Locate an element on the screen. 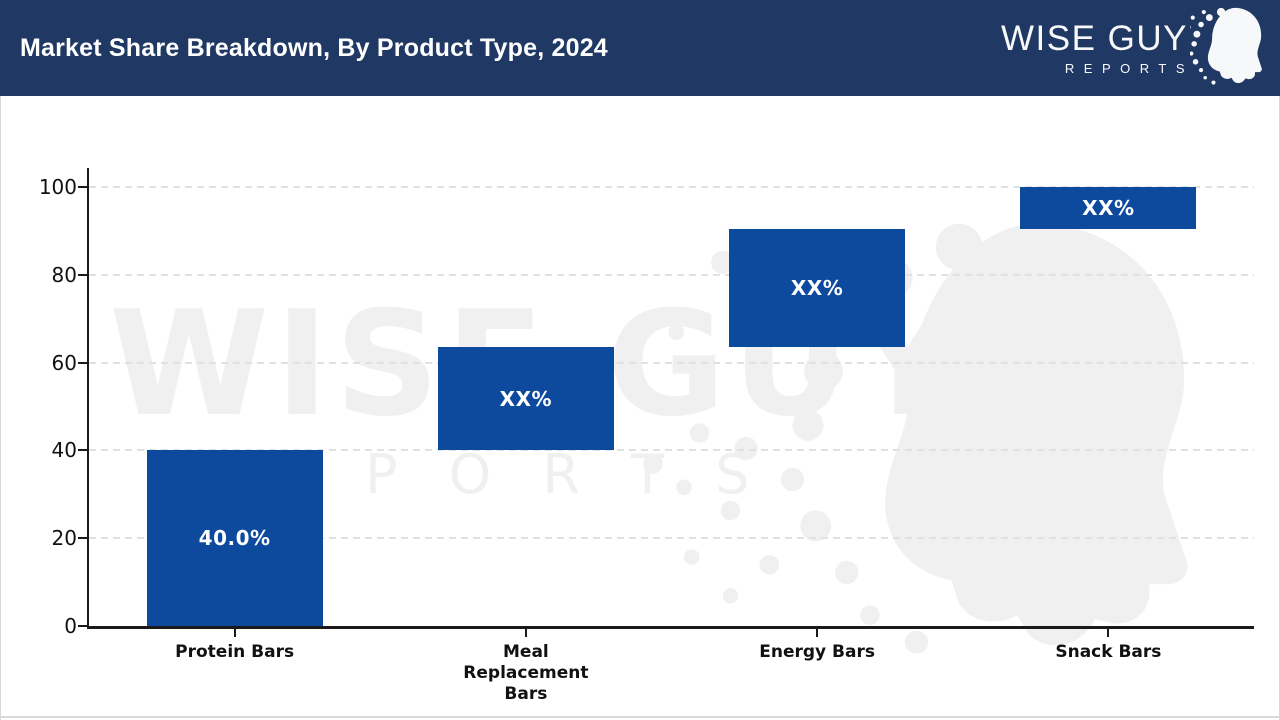 Image resolution: width=1280 pixels, height=720 pixels. bottom-rule is located at coordinates (640, 717).